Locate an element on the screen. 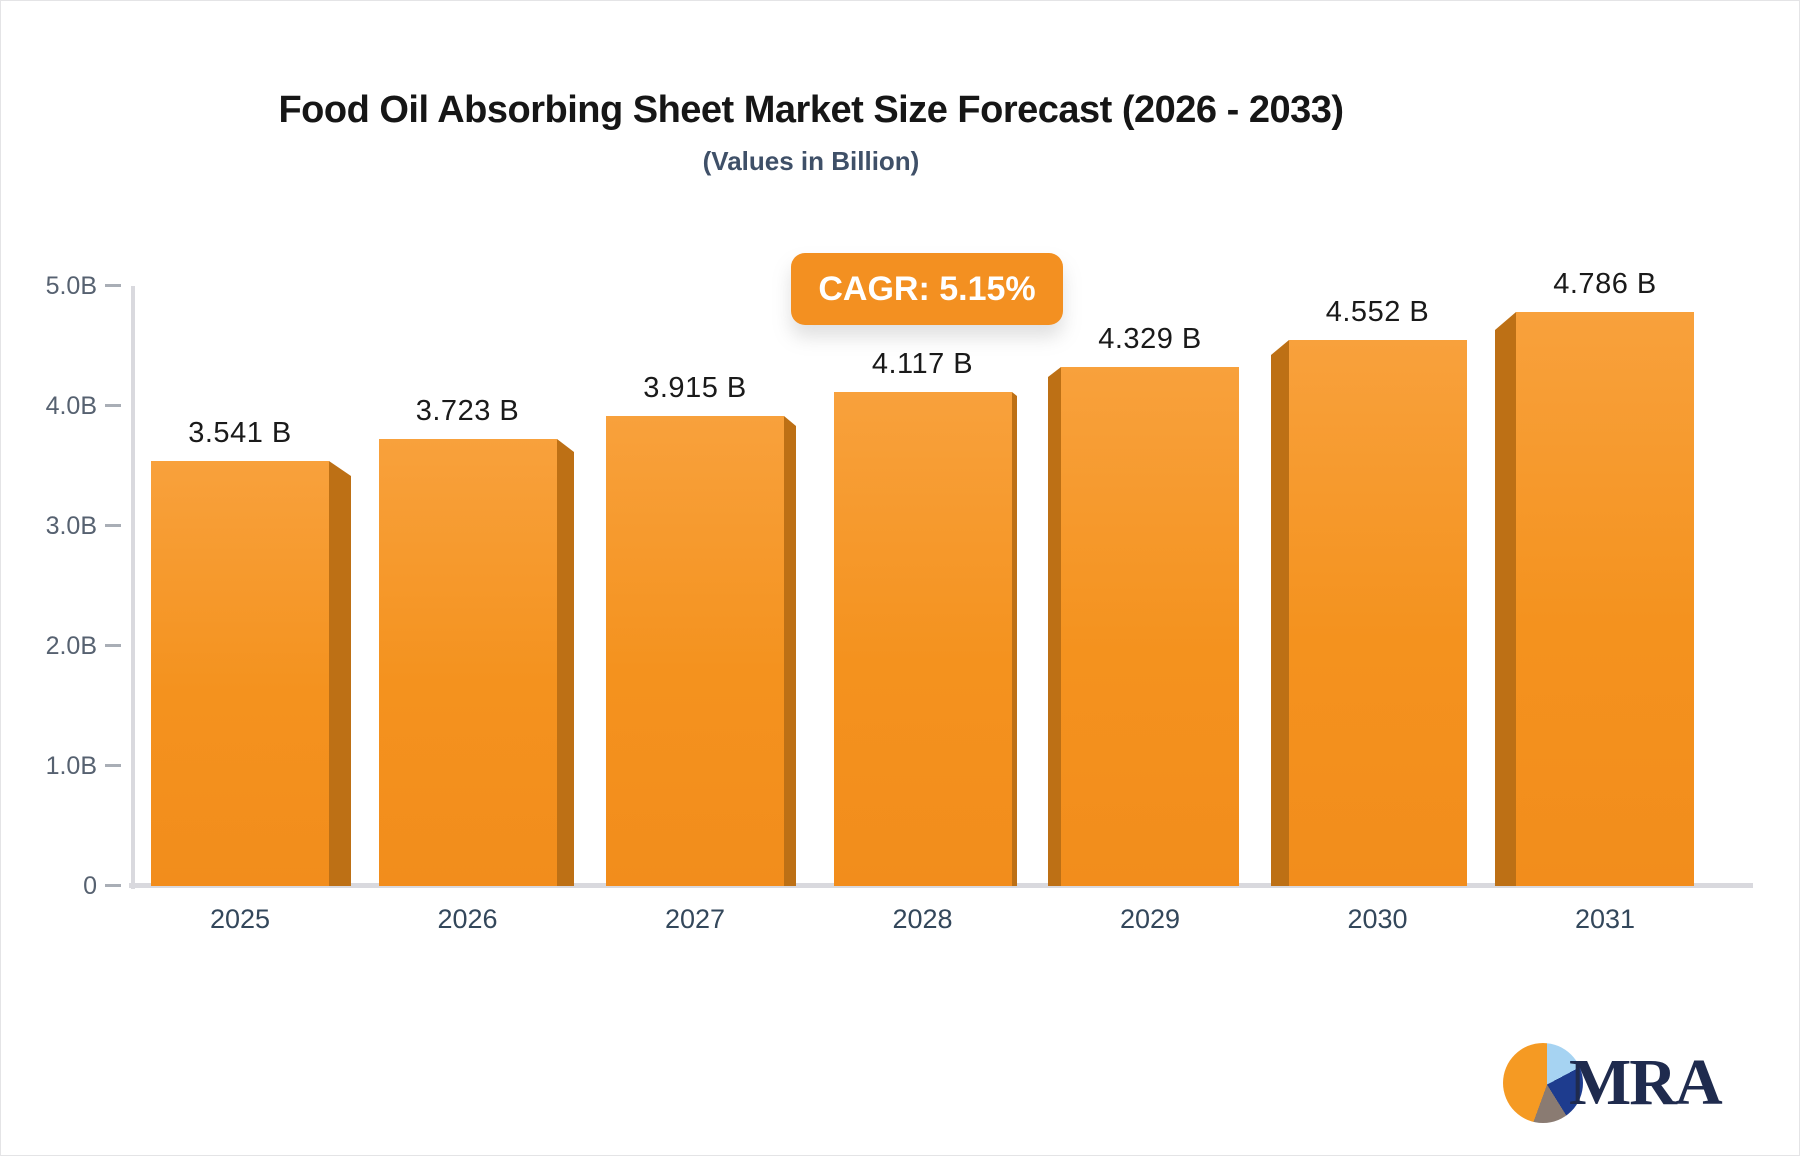 The image size is (1800, 1156). y-tick-label: 5.0B is located at coordinates (71, 286).